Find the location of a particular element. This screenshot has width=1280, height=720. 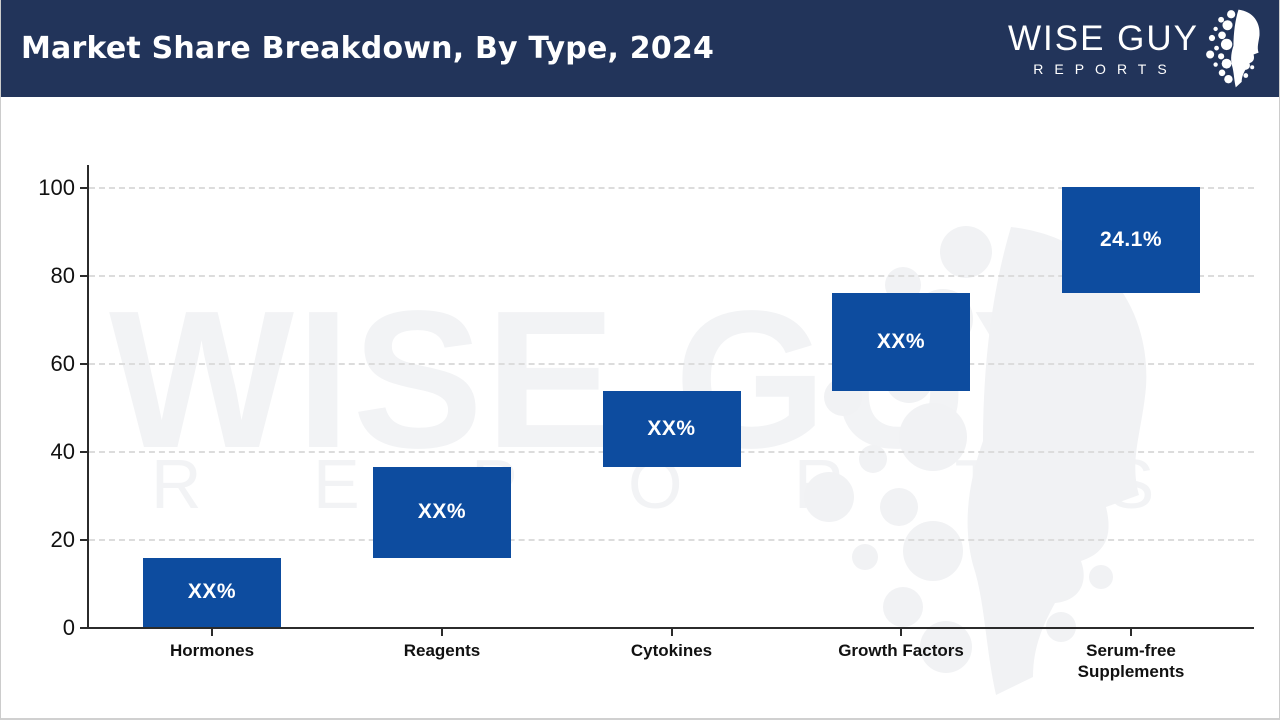

y-axis-line is located at coordinates (88, 397).